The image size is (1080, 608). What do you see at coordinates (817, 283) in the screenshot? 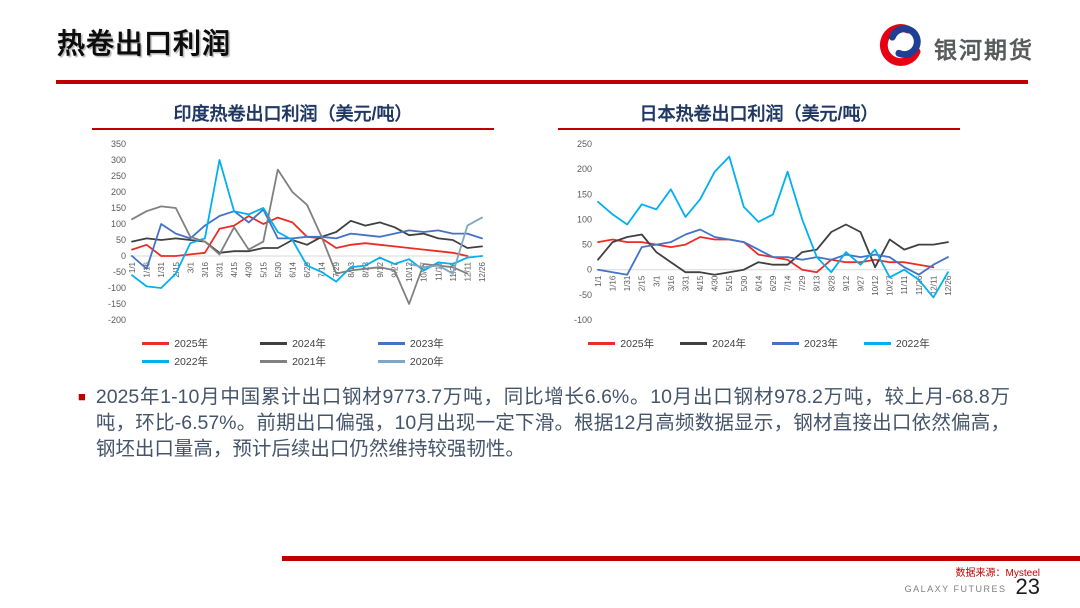
I see `x-tick-label: 8/13` at bounding box center [817, 283].